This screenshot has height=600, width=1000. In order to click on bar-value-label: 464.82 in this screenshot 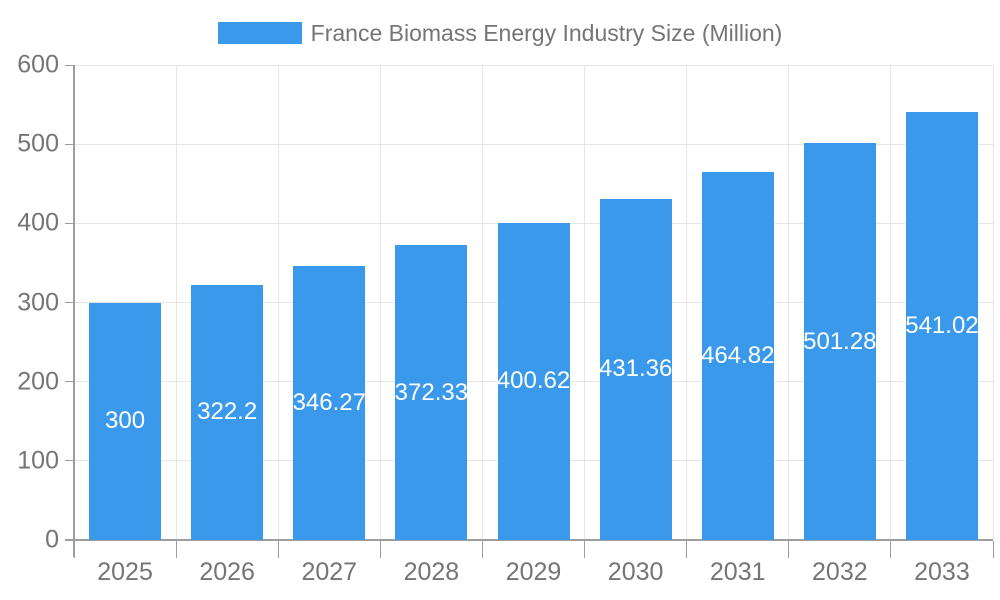, I will do `click(738, 355)`.